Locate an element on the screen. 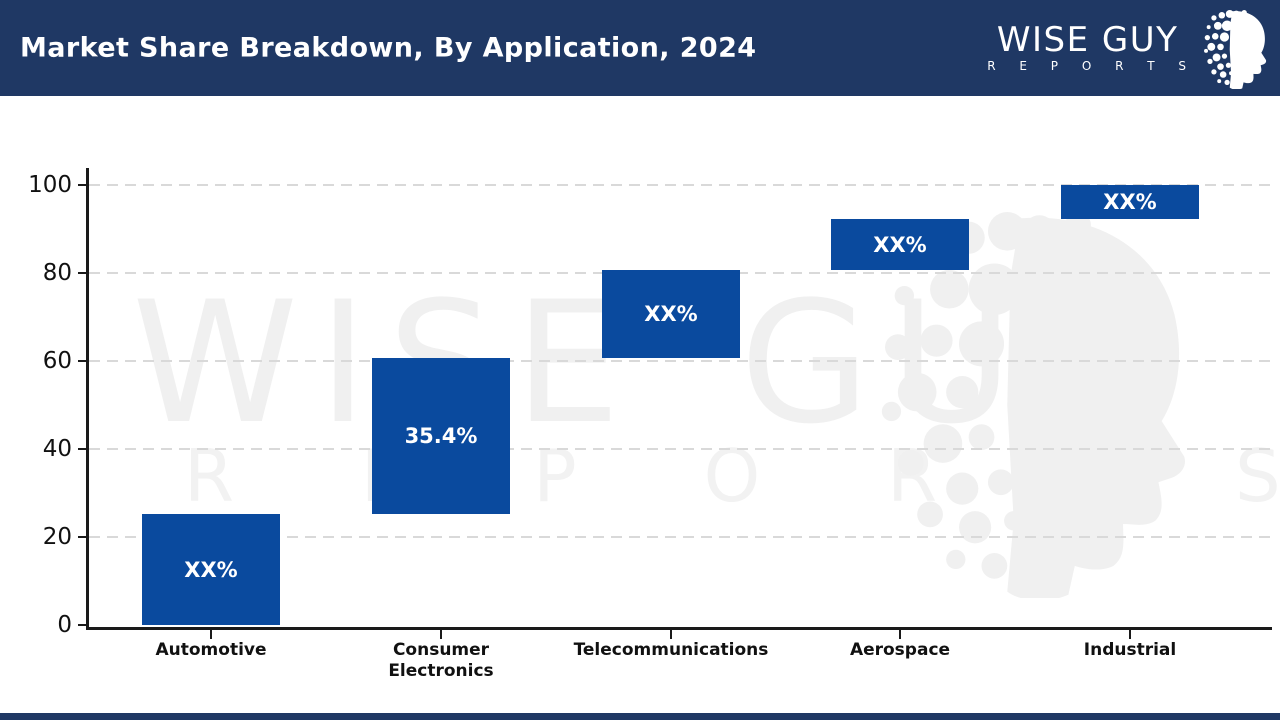  x-tick-label-automotive: Automotive is located at coordinates (211, 650).